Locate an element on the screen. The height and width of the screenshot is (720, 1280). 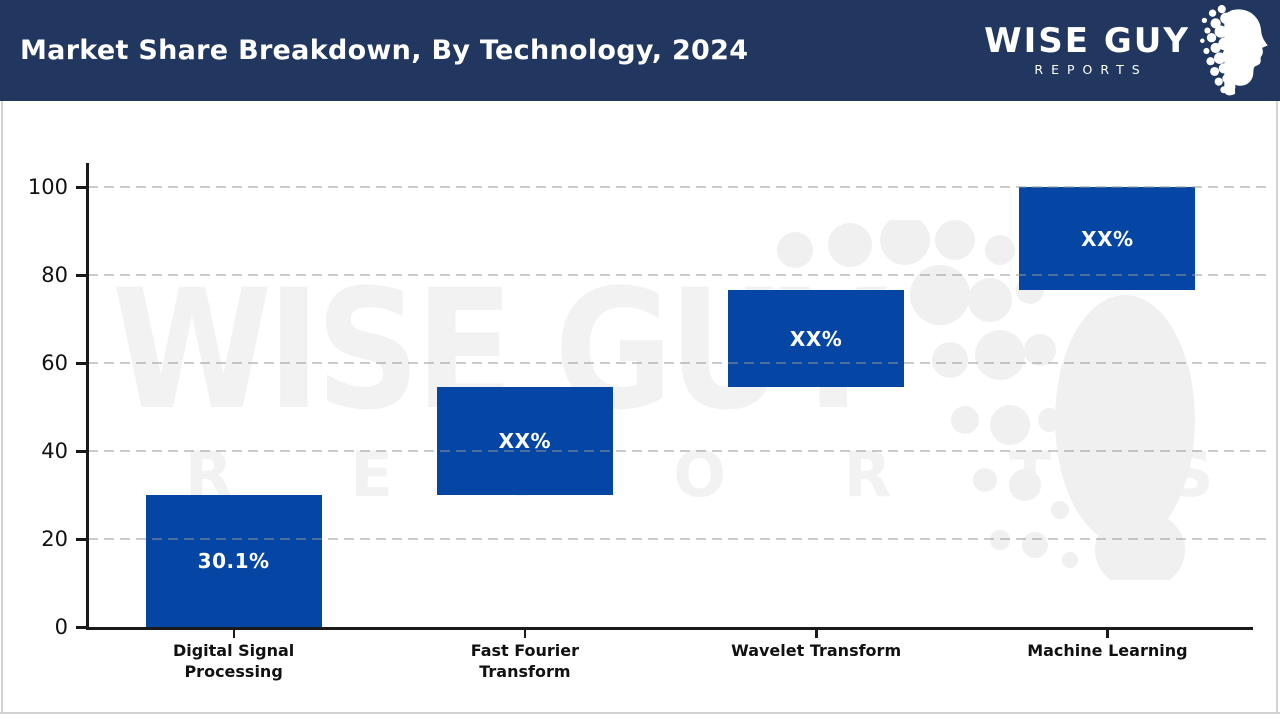
x-axis is located at coordinates (669, 628).